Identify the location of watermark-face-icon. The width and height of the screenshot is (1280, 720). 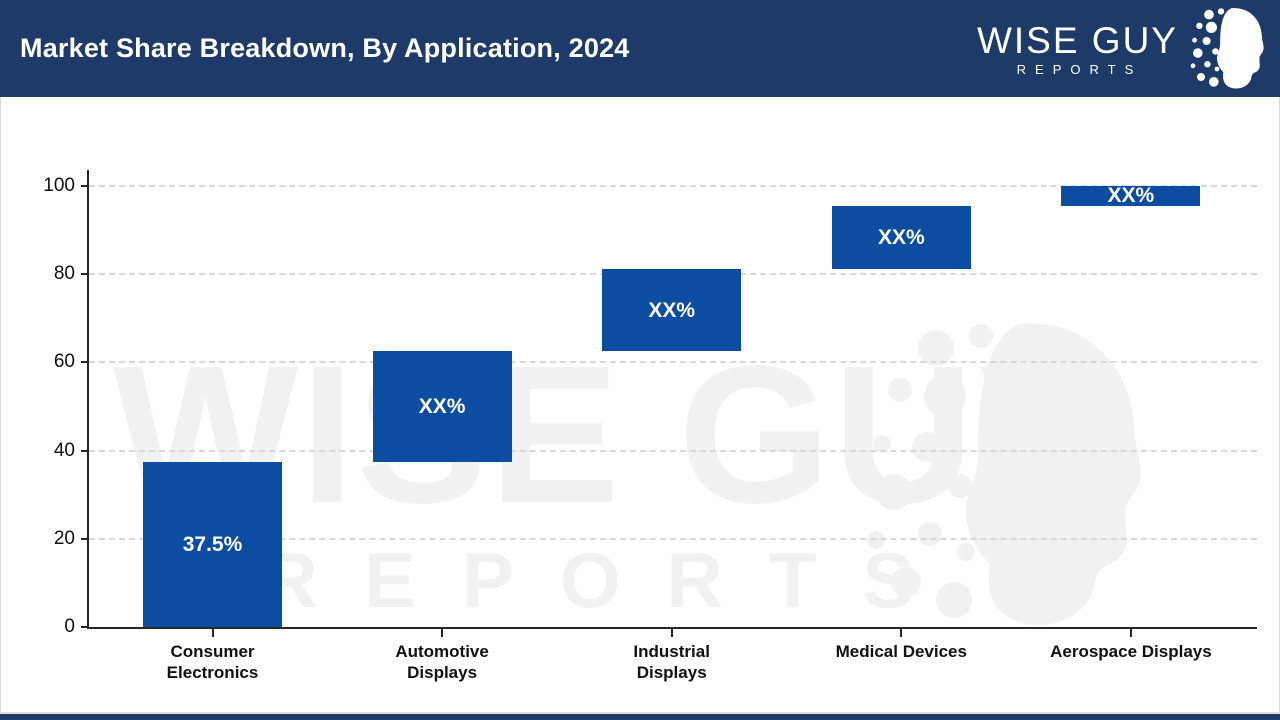
(1004, 474).